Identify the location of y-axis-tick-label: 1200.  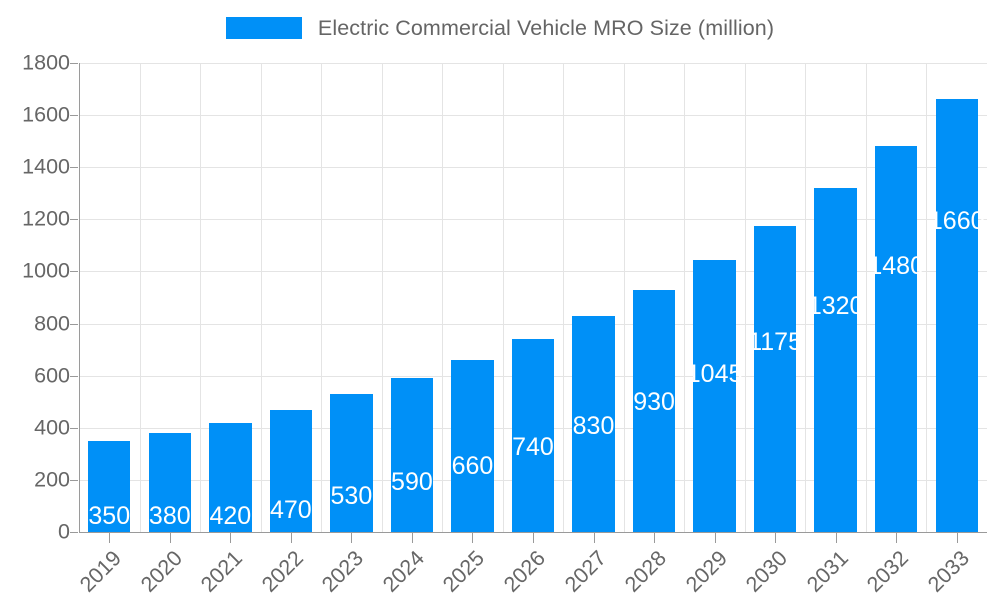
(46, 218).